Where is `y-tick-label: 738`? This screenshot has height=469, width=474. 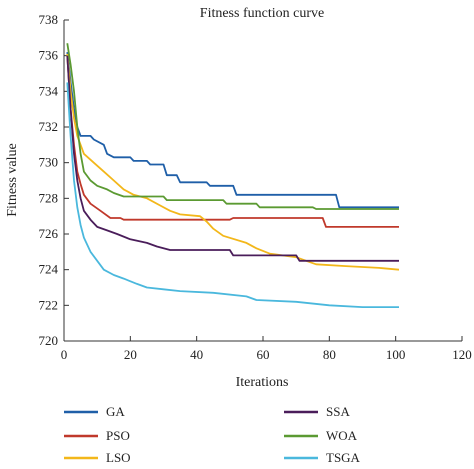
y-tick-label: 738 is located at coordinates (49, 19).